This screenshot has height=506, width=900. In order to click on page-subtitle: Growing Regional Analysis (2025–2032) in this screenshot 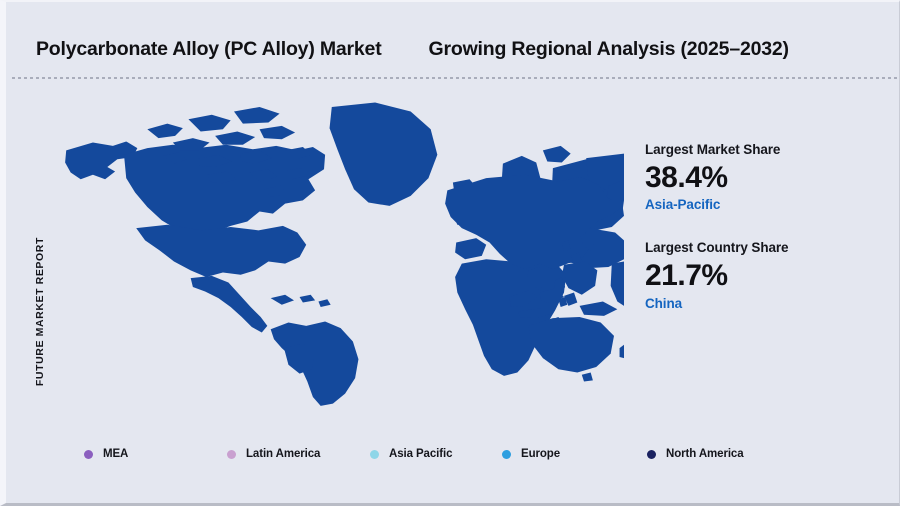, I will do `click(609, 49)`.